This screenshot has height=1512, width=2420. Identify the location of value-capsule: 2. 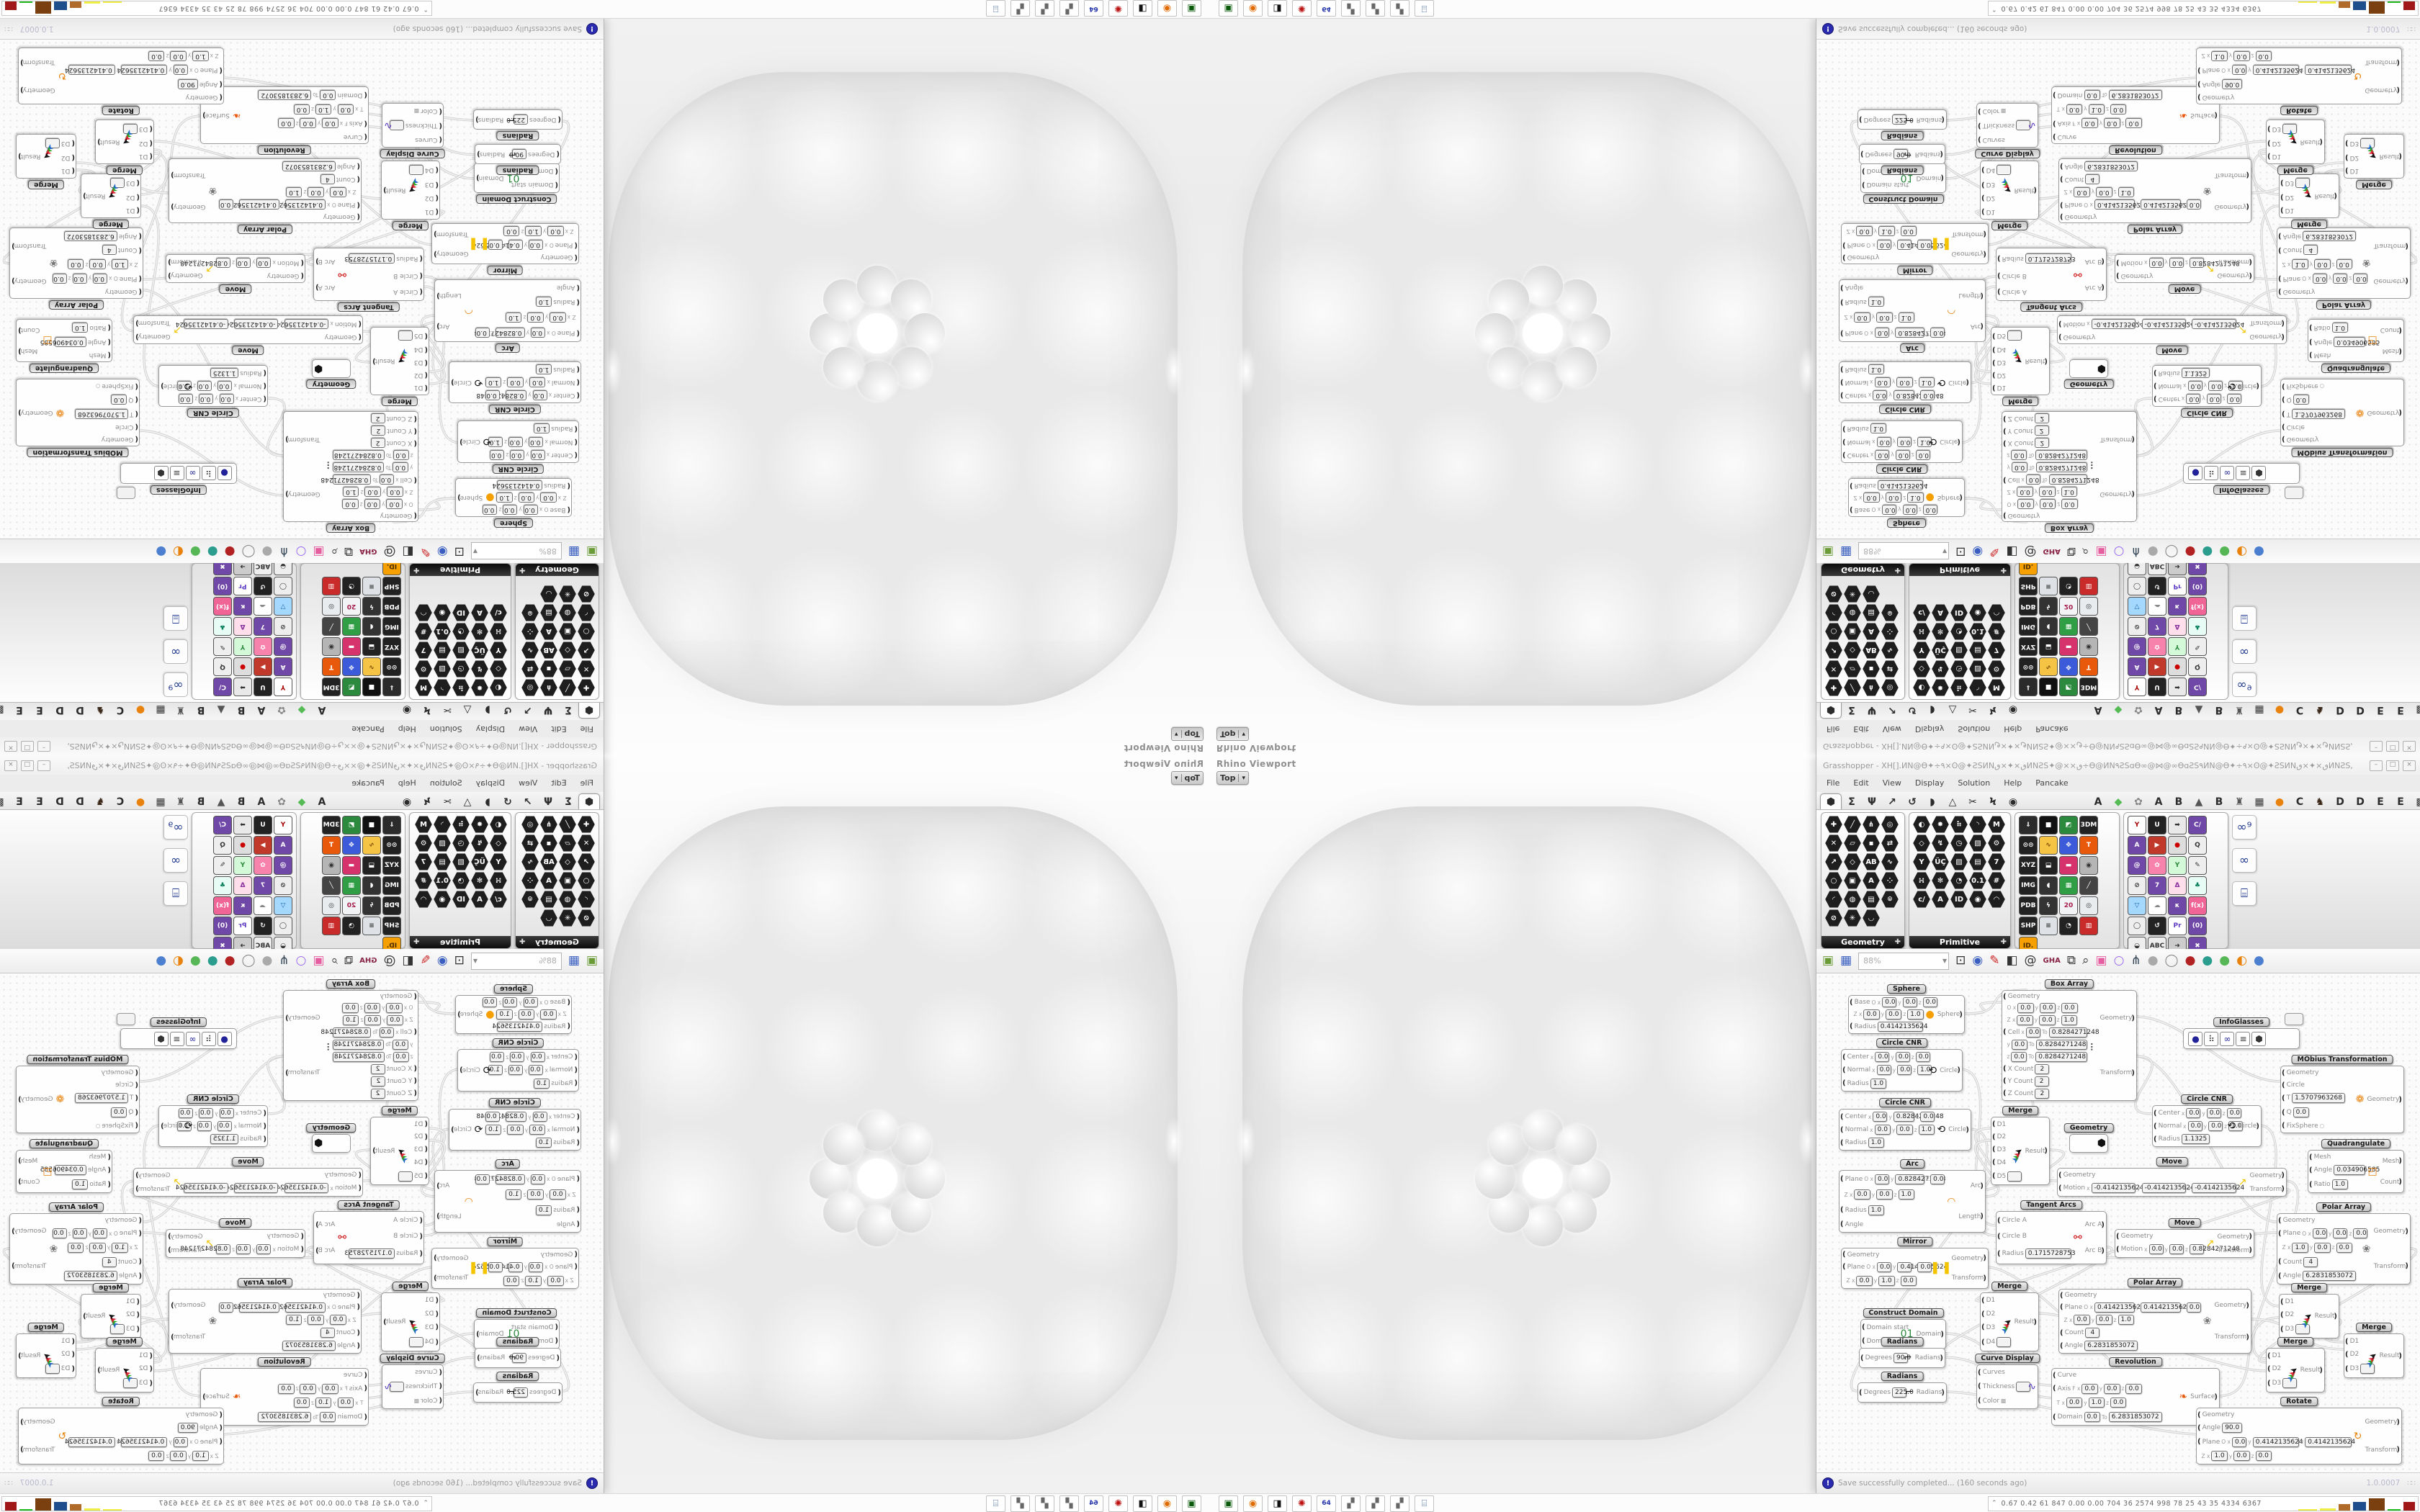
(2043, 443).